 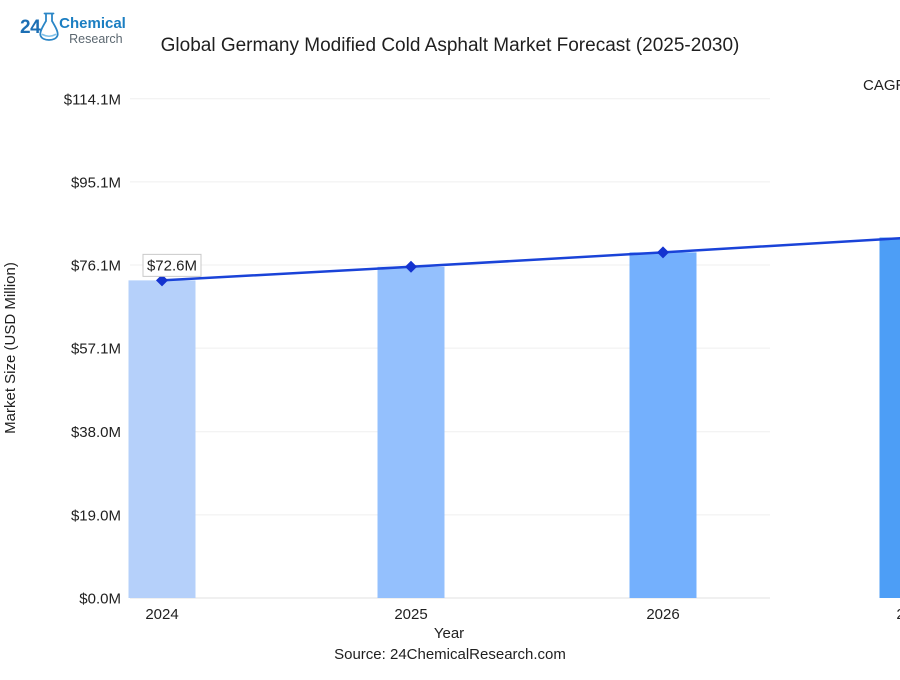 I want to click on y-tick-label: $76.1M, so click(x=96, y=266).